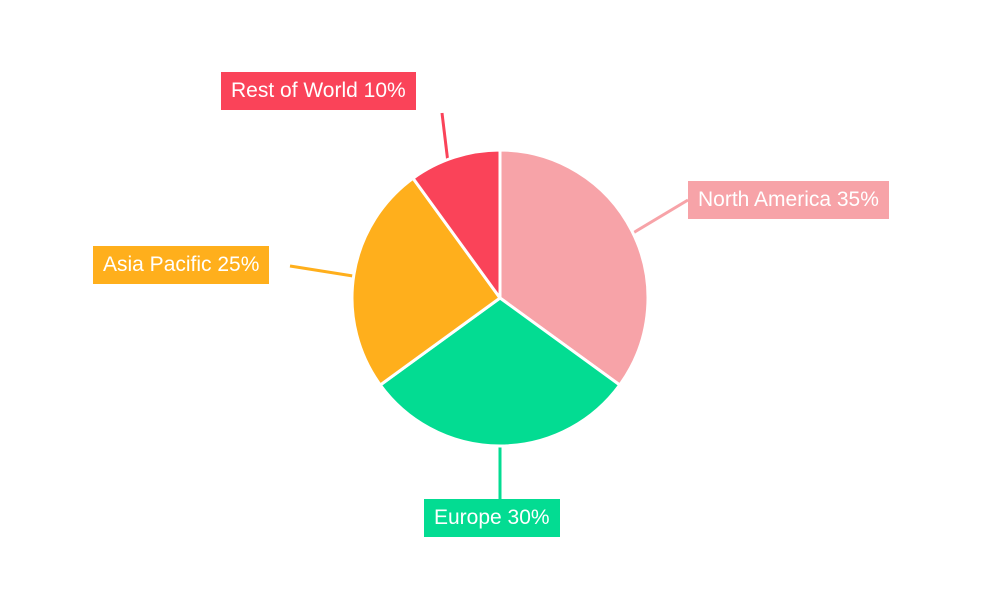 The image size is (1000, 600). I want to click on data-label-europe: Europe 30%, so click(492, 518).